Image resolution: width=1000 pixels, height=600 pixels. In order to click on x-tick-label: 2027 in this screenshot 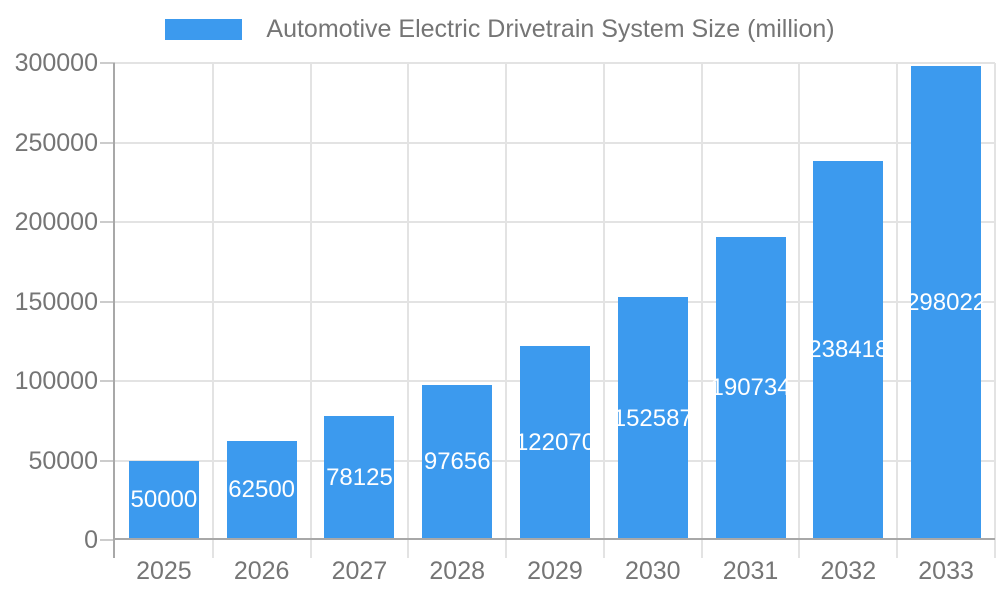, I will do `click(359, 571)`.